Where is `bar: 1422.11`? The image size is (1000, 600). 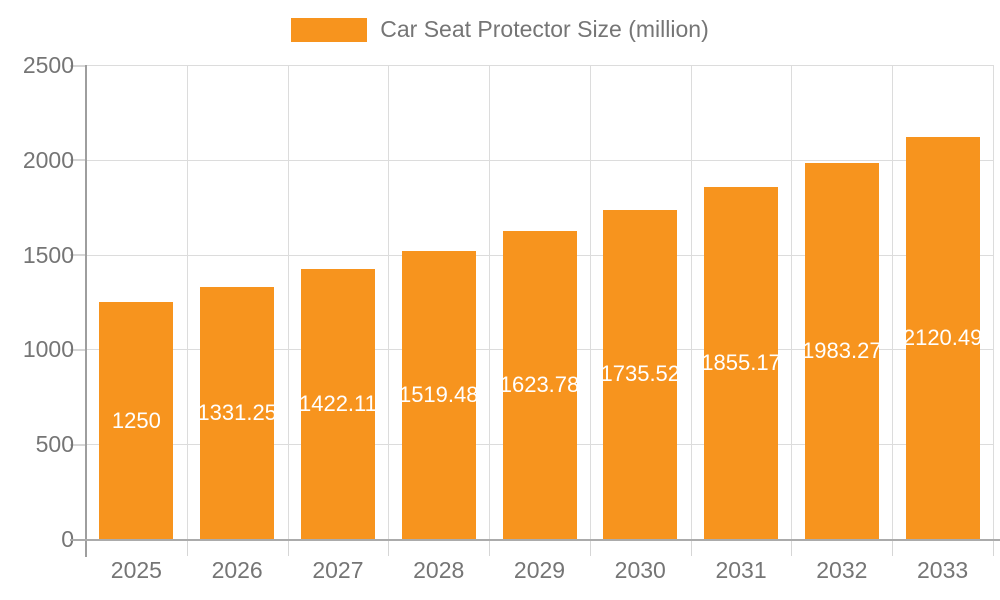 bar: 1422.11 is located at coordinates (337, 404).